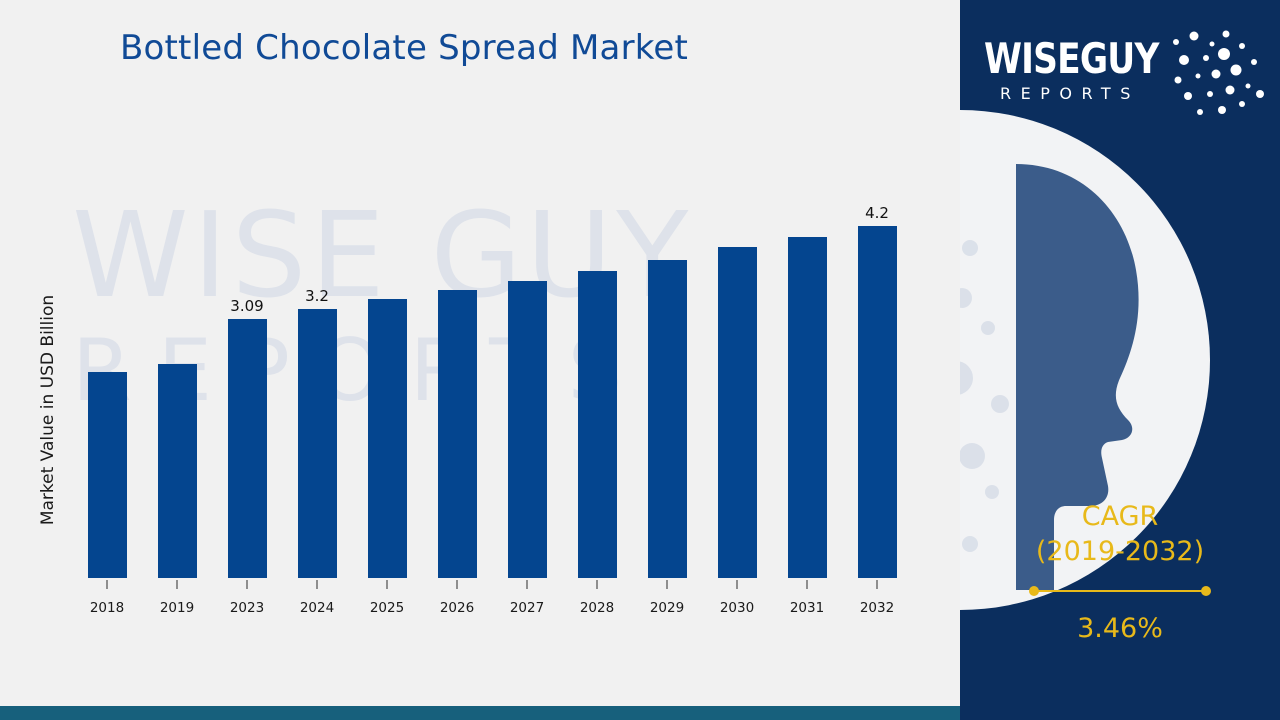 The height and width of the screenshot is (720, 1280). I want to click on bar-slot: 2029, so click(667, 383).